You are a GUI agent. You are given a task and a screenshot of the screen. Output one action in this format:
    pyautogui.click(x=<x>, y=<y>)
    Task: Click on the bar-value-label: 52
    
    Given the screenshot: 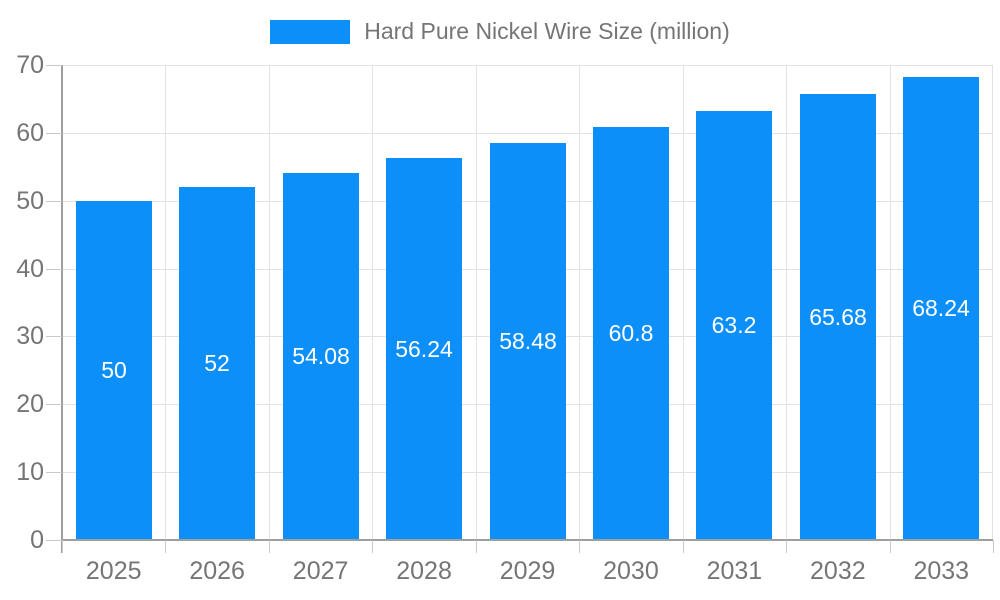 What is the action you would take?
    pyautogui.click(x=217, y=363)
    